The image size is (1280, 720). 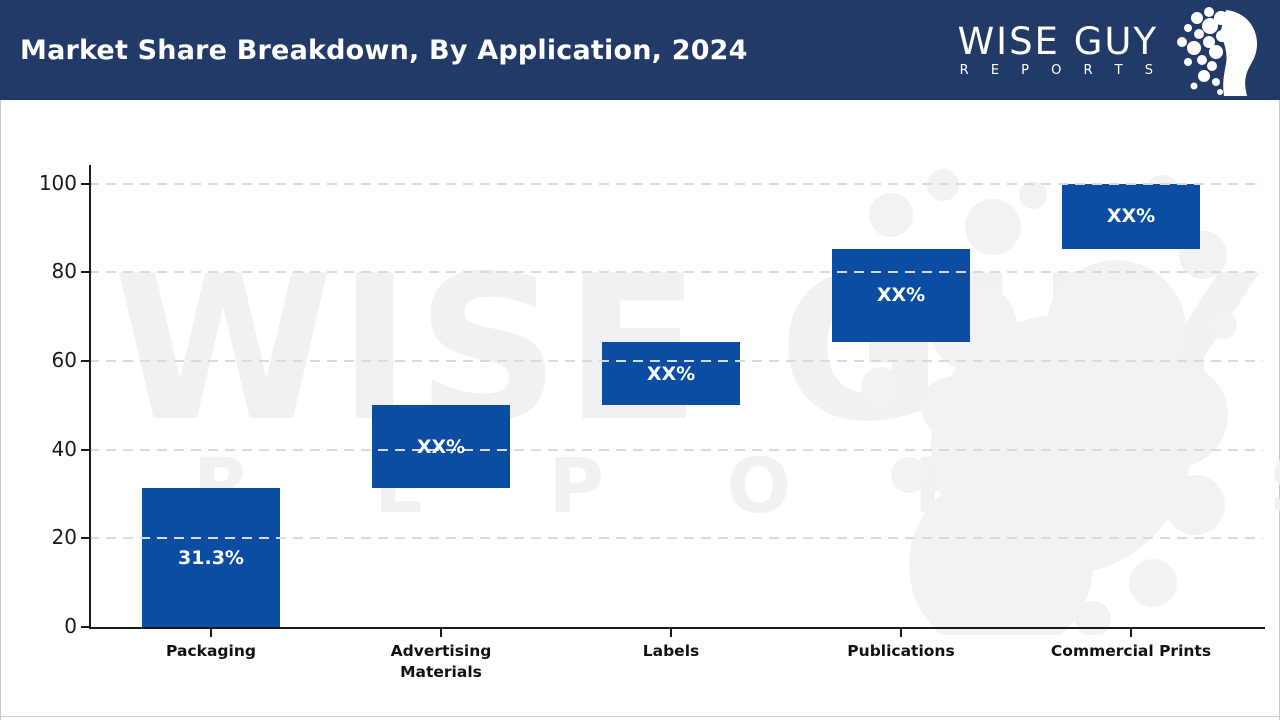 I want to click on y-tick-label-40: 40, so click(x=64, y=448).